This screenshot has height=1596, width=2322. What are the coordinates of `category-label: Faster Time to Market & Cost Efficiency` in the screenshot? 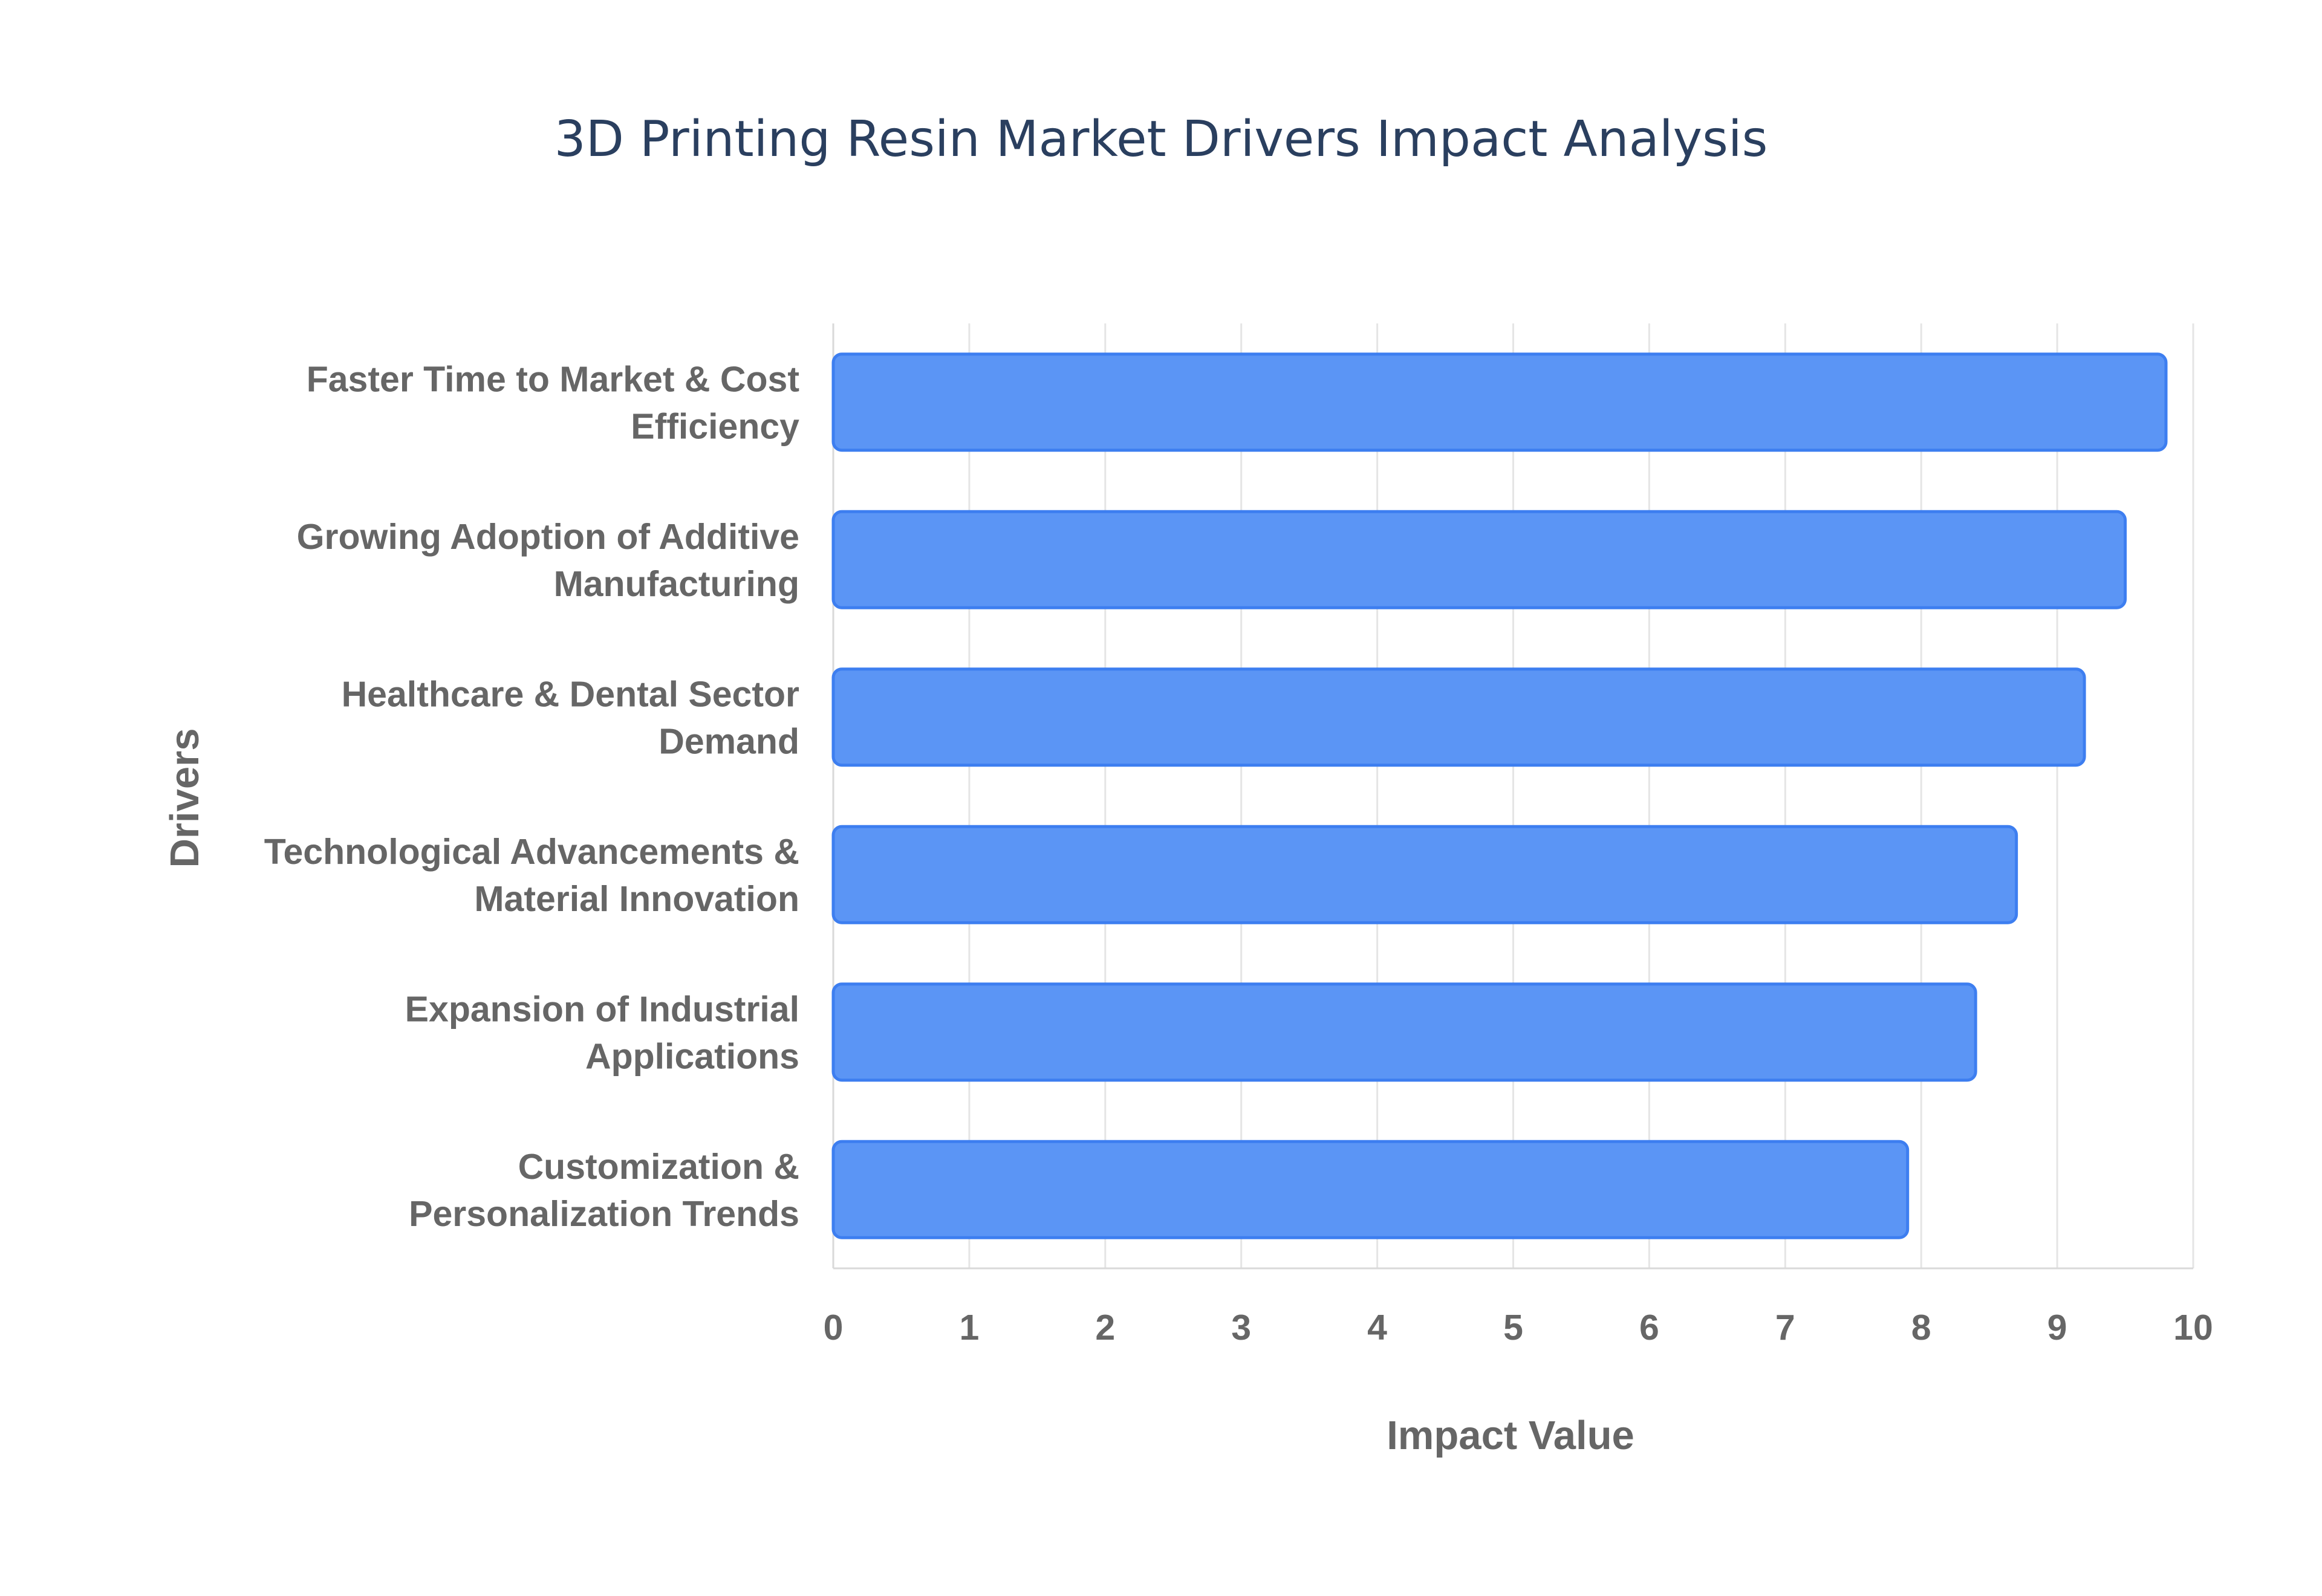 It's located at (553, 402).